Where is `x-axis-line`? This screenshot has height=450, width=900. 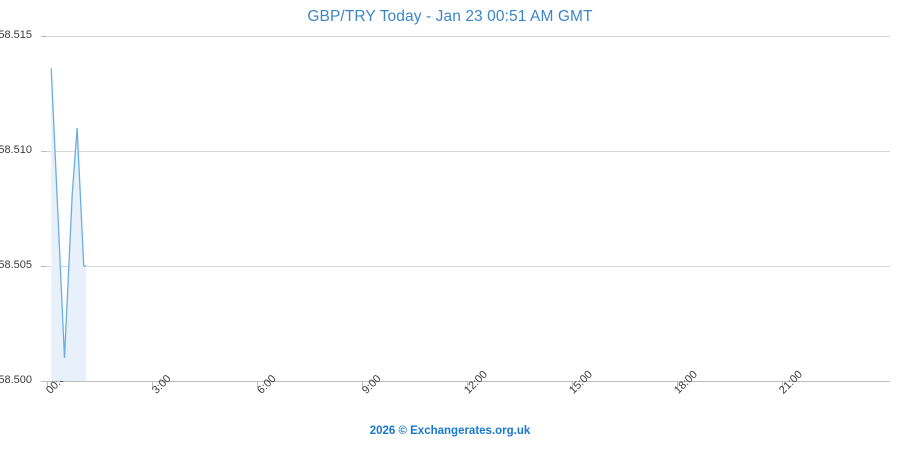
x-axis-line is located at coordinates (468, 381).